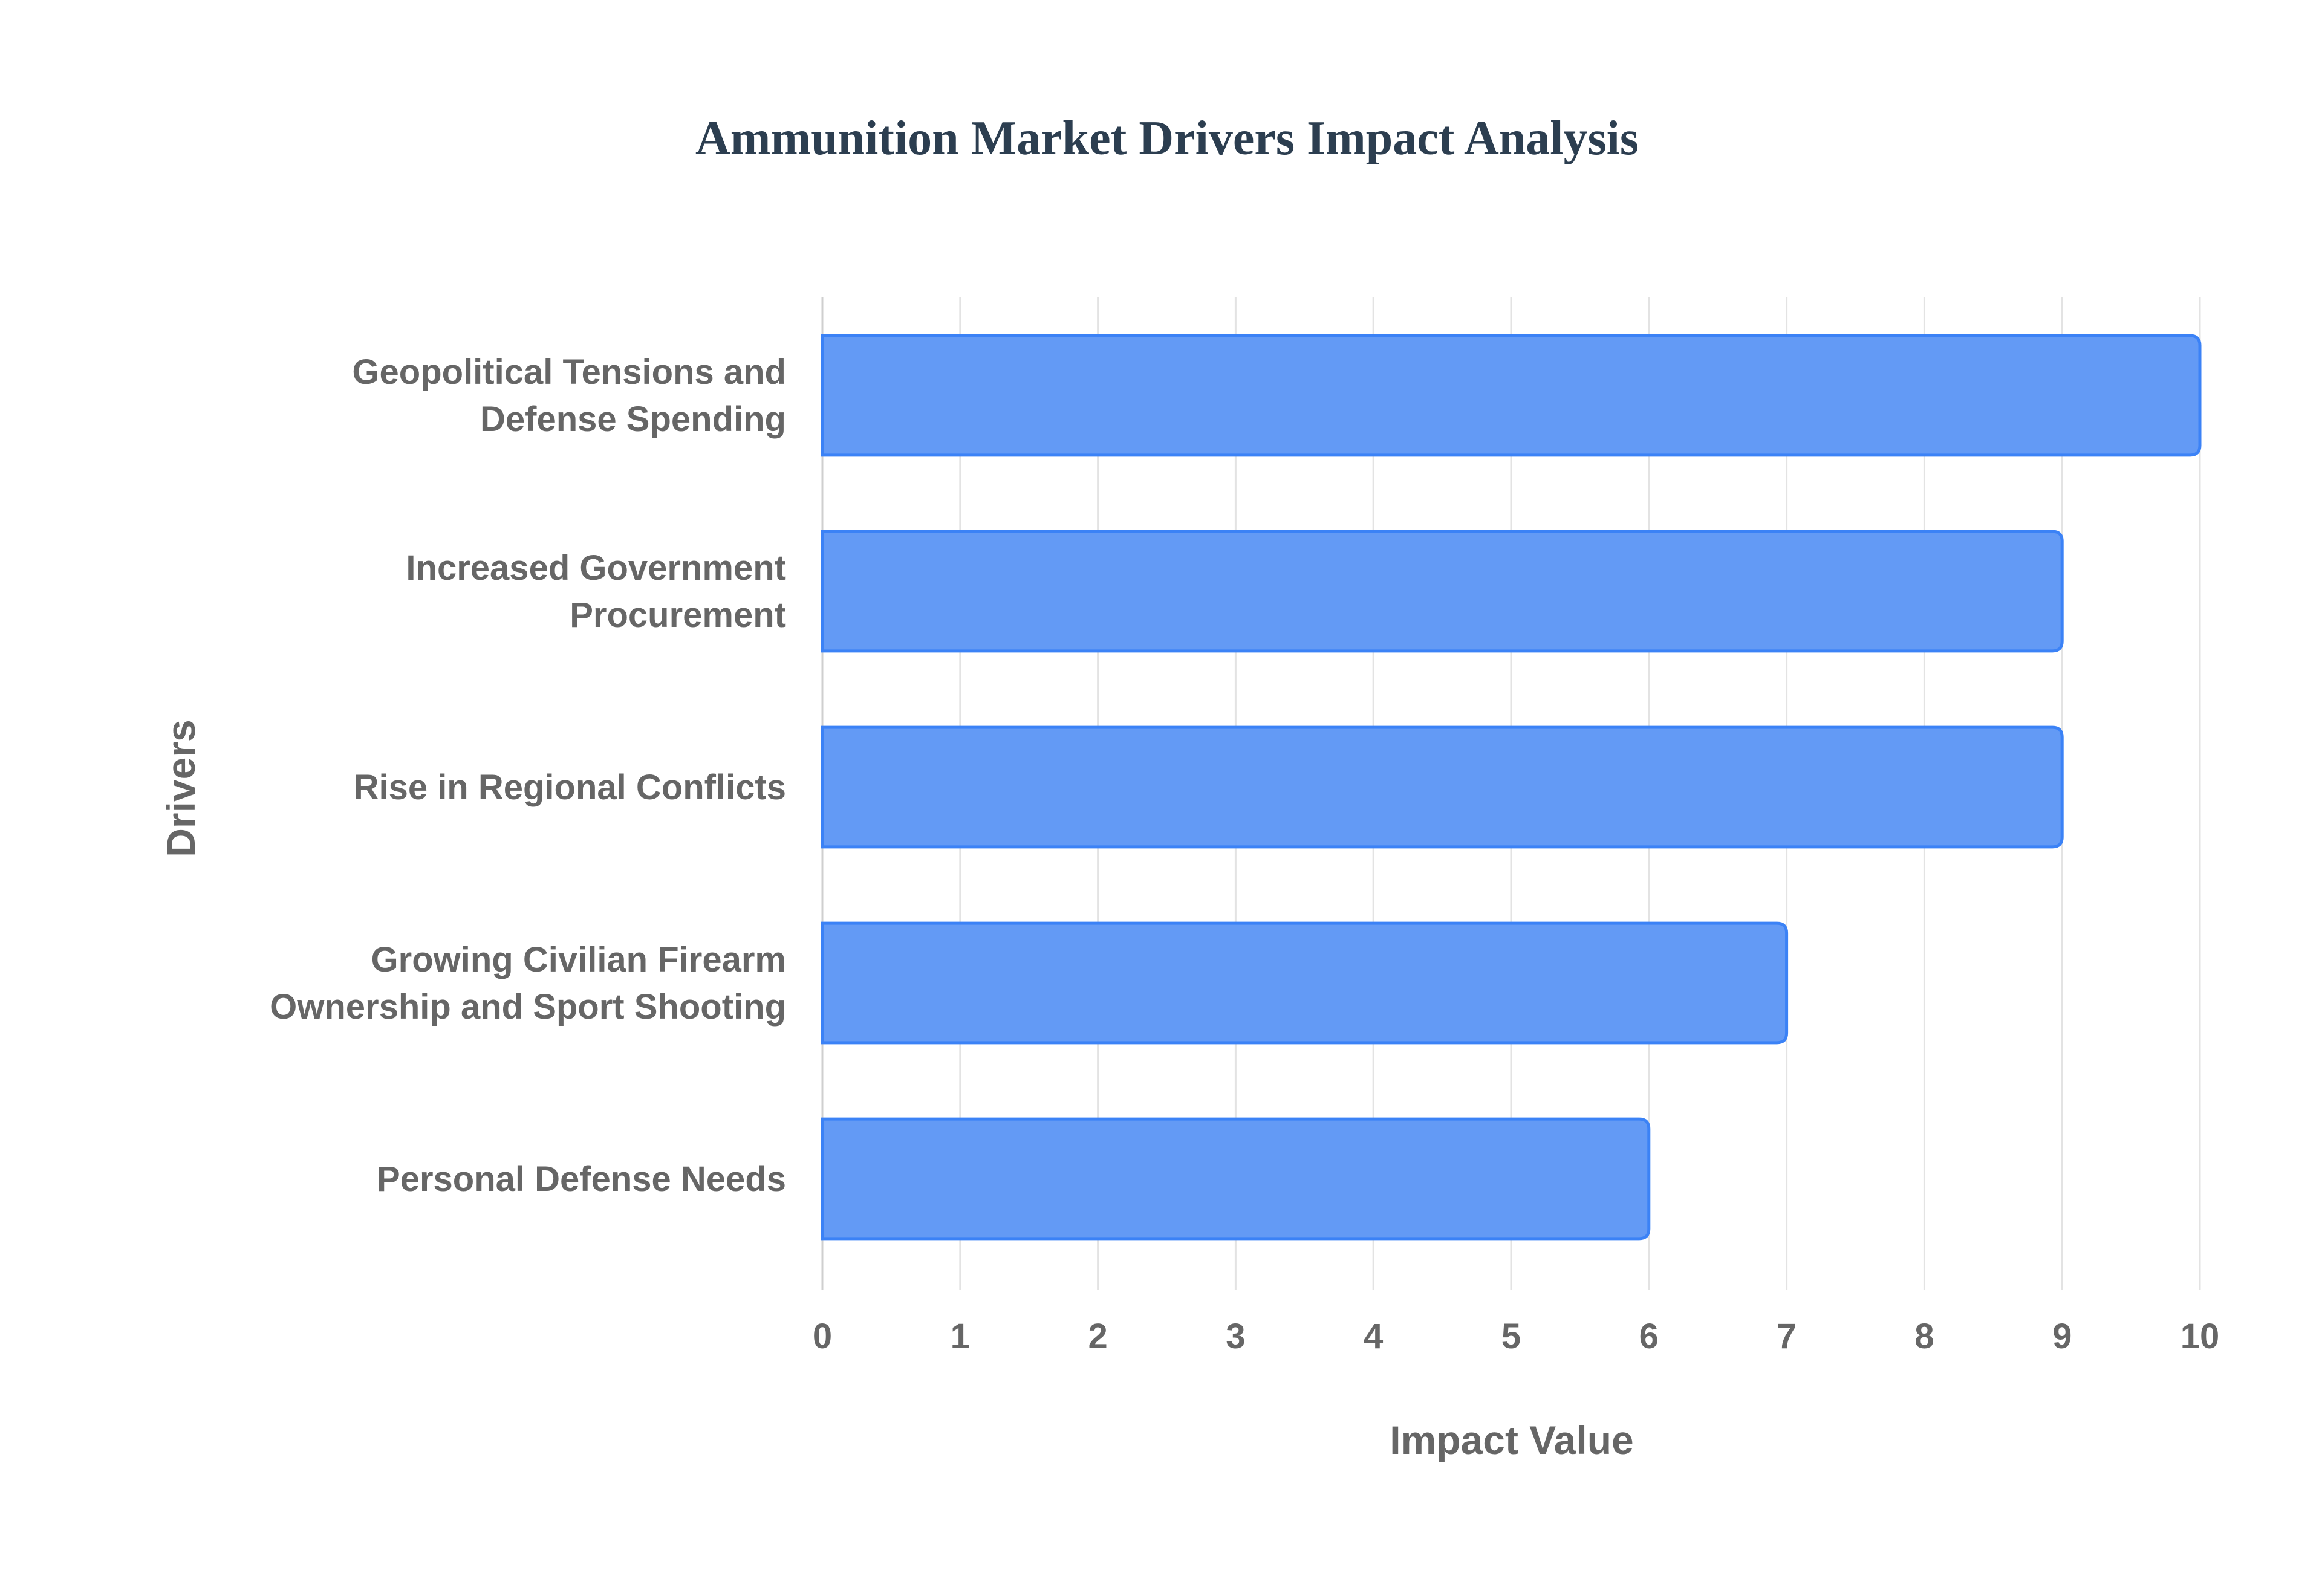  What do you see at coordinates (960, 1336) in the screenshot?
I see `x-tick-label: 1` at bounding box center [960, 1336].